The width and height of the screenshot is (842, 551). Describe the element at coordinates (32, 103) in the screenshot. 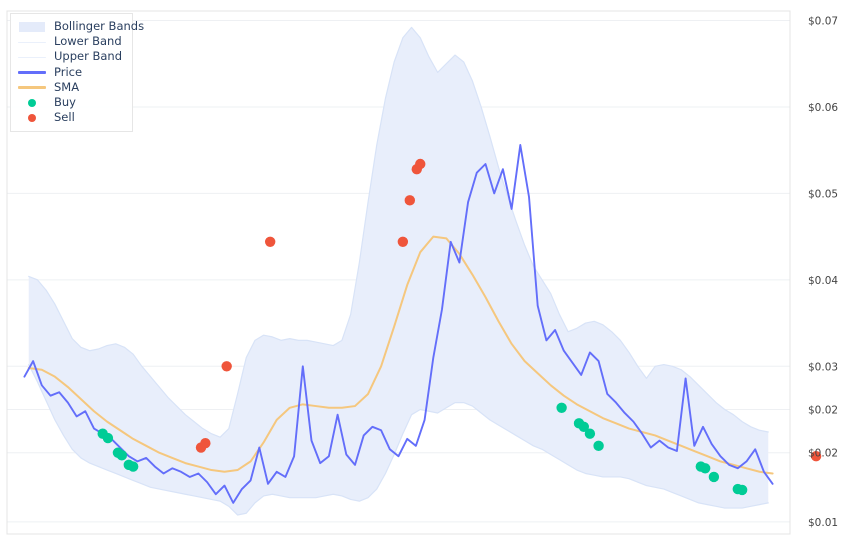

I see `buy-marker-icon` at that location.